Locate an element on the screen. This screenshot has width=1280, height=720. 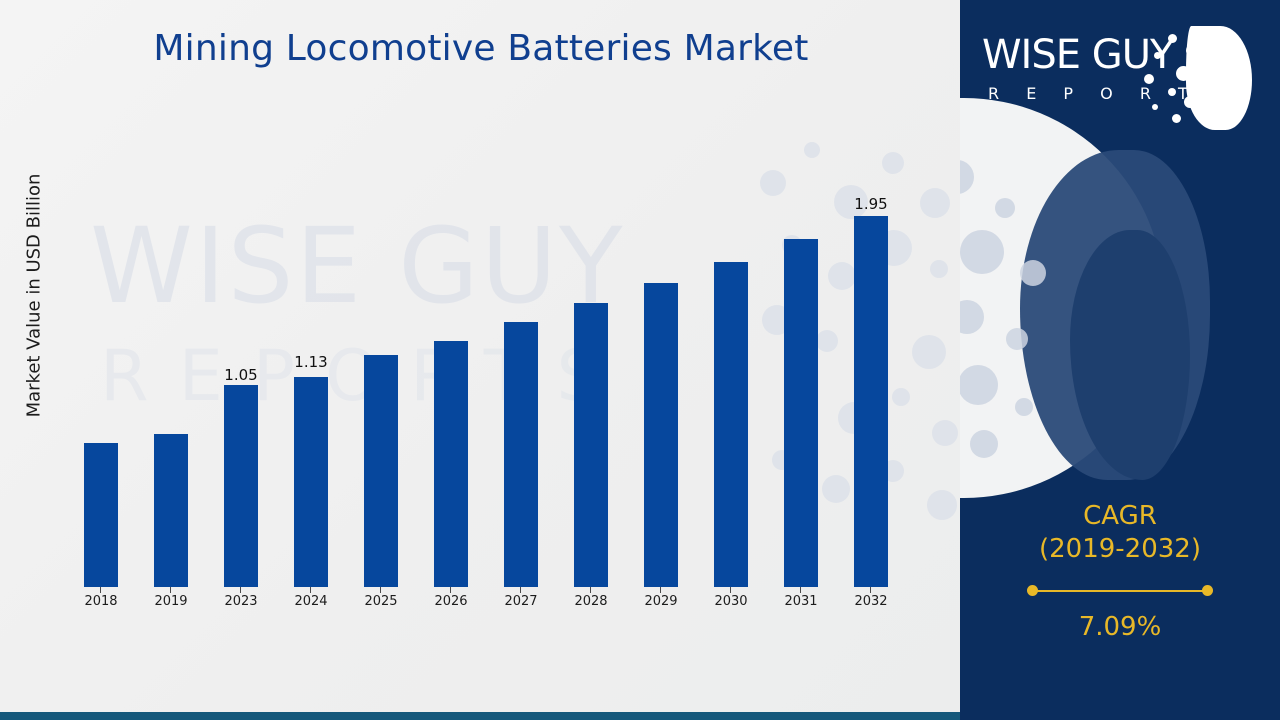
logo-subtitle: R E P O R T S is located at coordinates (1112, 93).